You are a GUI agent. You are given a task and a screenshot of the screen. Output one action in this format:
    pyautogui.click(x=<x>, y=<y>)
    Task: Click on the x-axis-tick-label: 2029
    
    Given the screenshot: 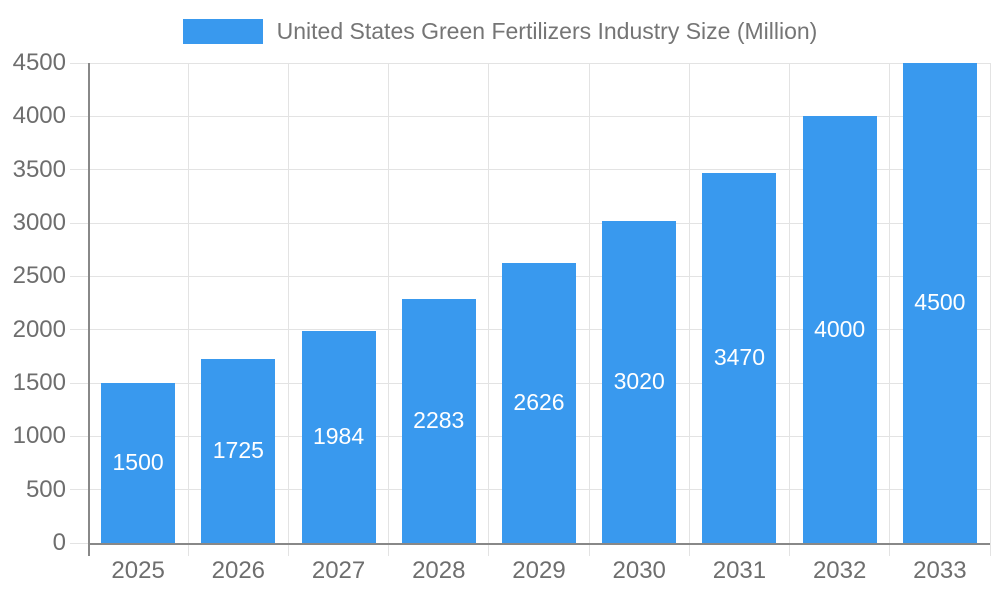 What is the action you would take?
    pyautogui.click(x=539, y=570)
    